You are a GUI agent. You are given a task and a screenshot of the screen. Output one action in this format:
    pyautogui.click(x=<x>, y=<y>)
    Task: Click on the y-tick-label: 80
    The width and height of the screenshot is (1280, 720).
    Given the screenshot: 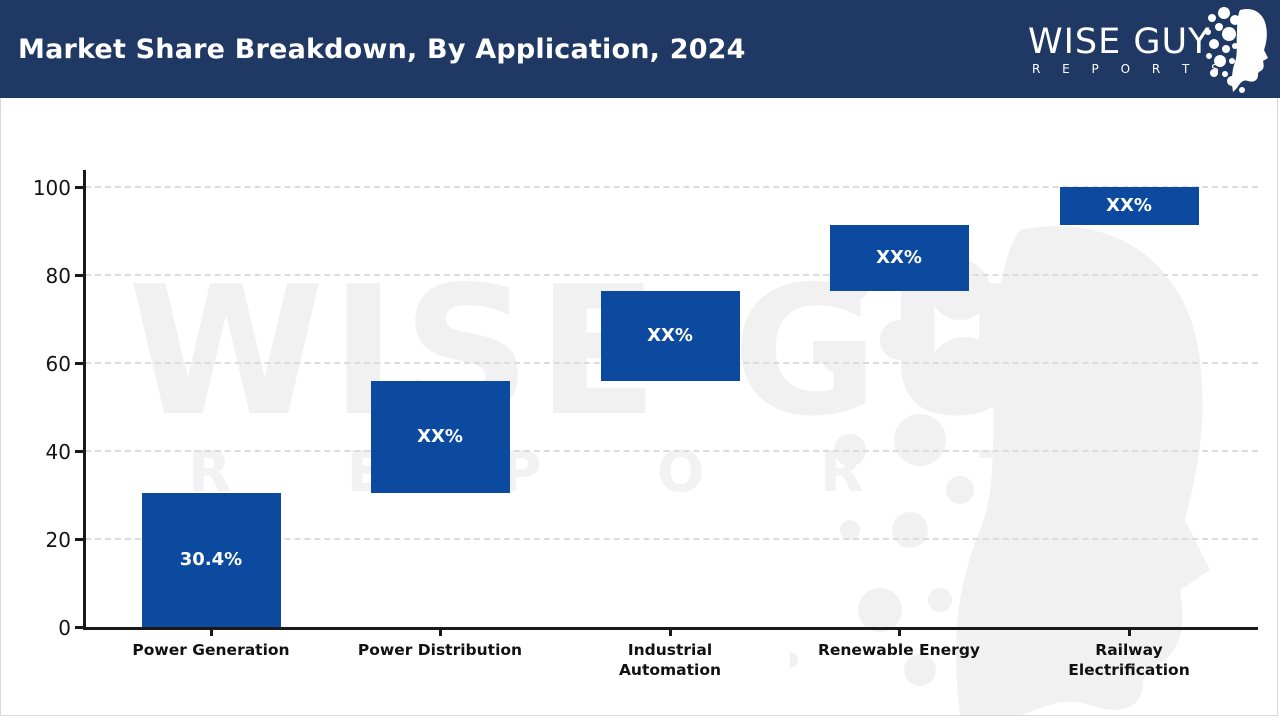 What is the action you would take?
    pyautogui.click(x=58, y=276)
    